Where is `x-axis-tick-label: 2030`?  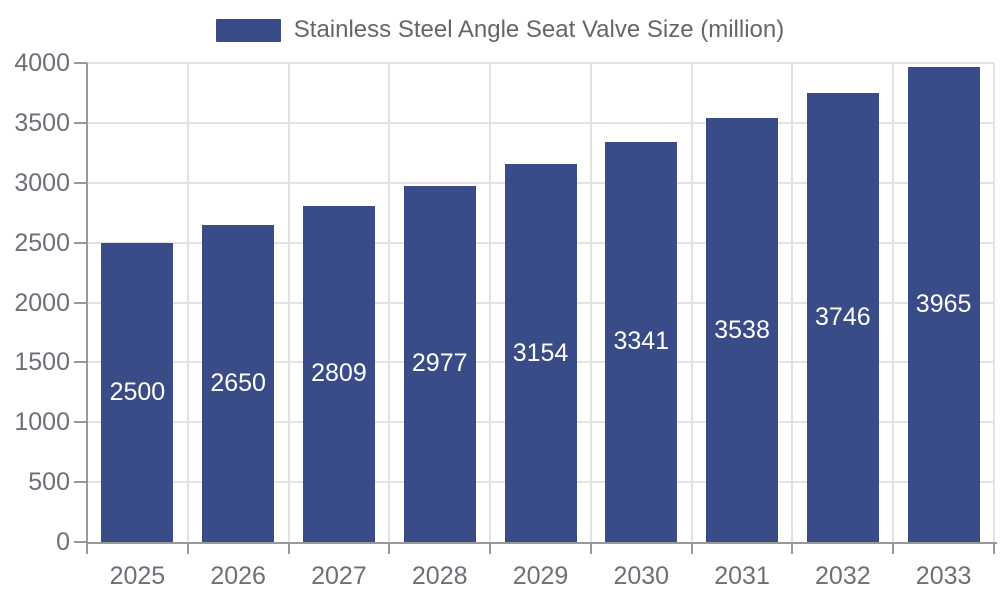
x-axis-tick-label: 2030 is located at coordinates (641, 576).